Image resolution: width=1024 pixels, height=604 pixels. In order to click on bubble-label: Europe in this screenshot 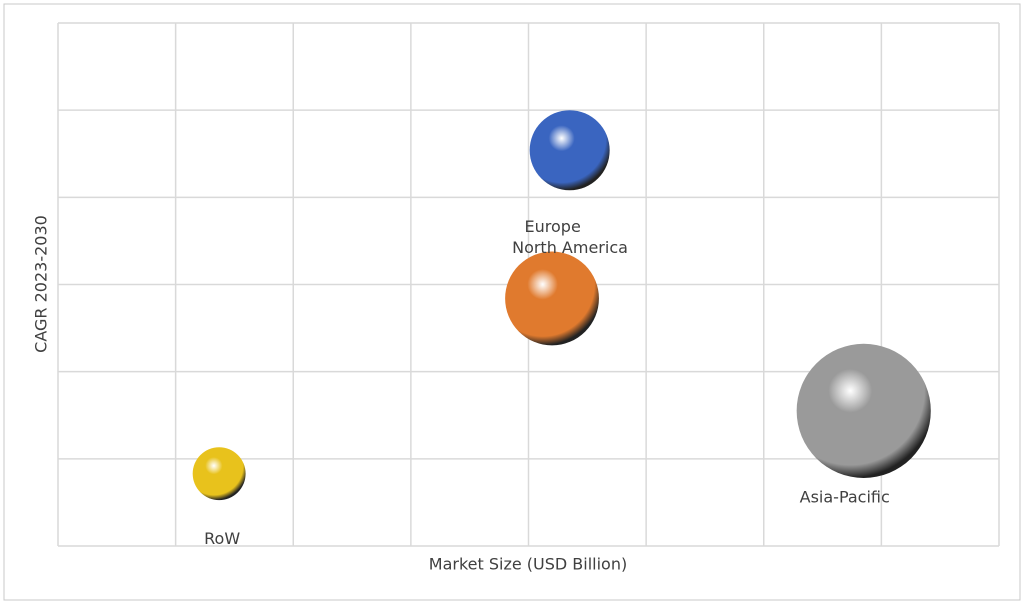, I will do `click(553, 226)`.